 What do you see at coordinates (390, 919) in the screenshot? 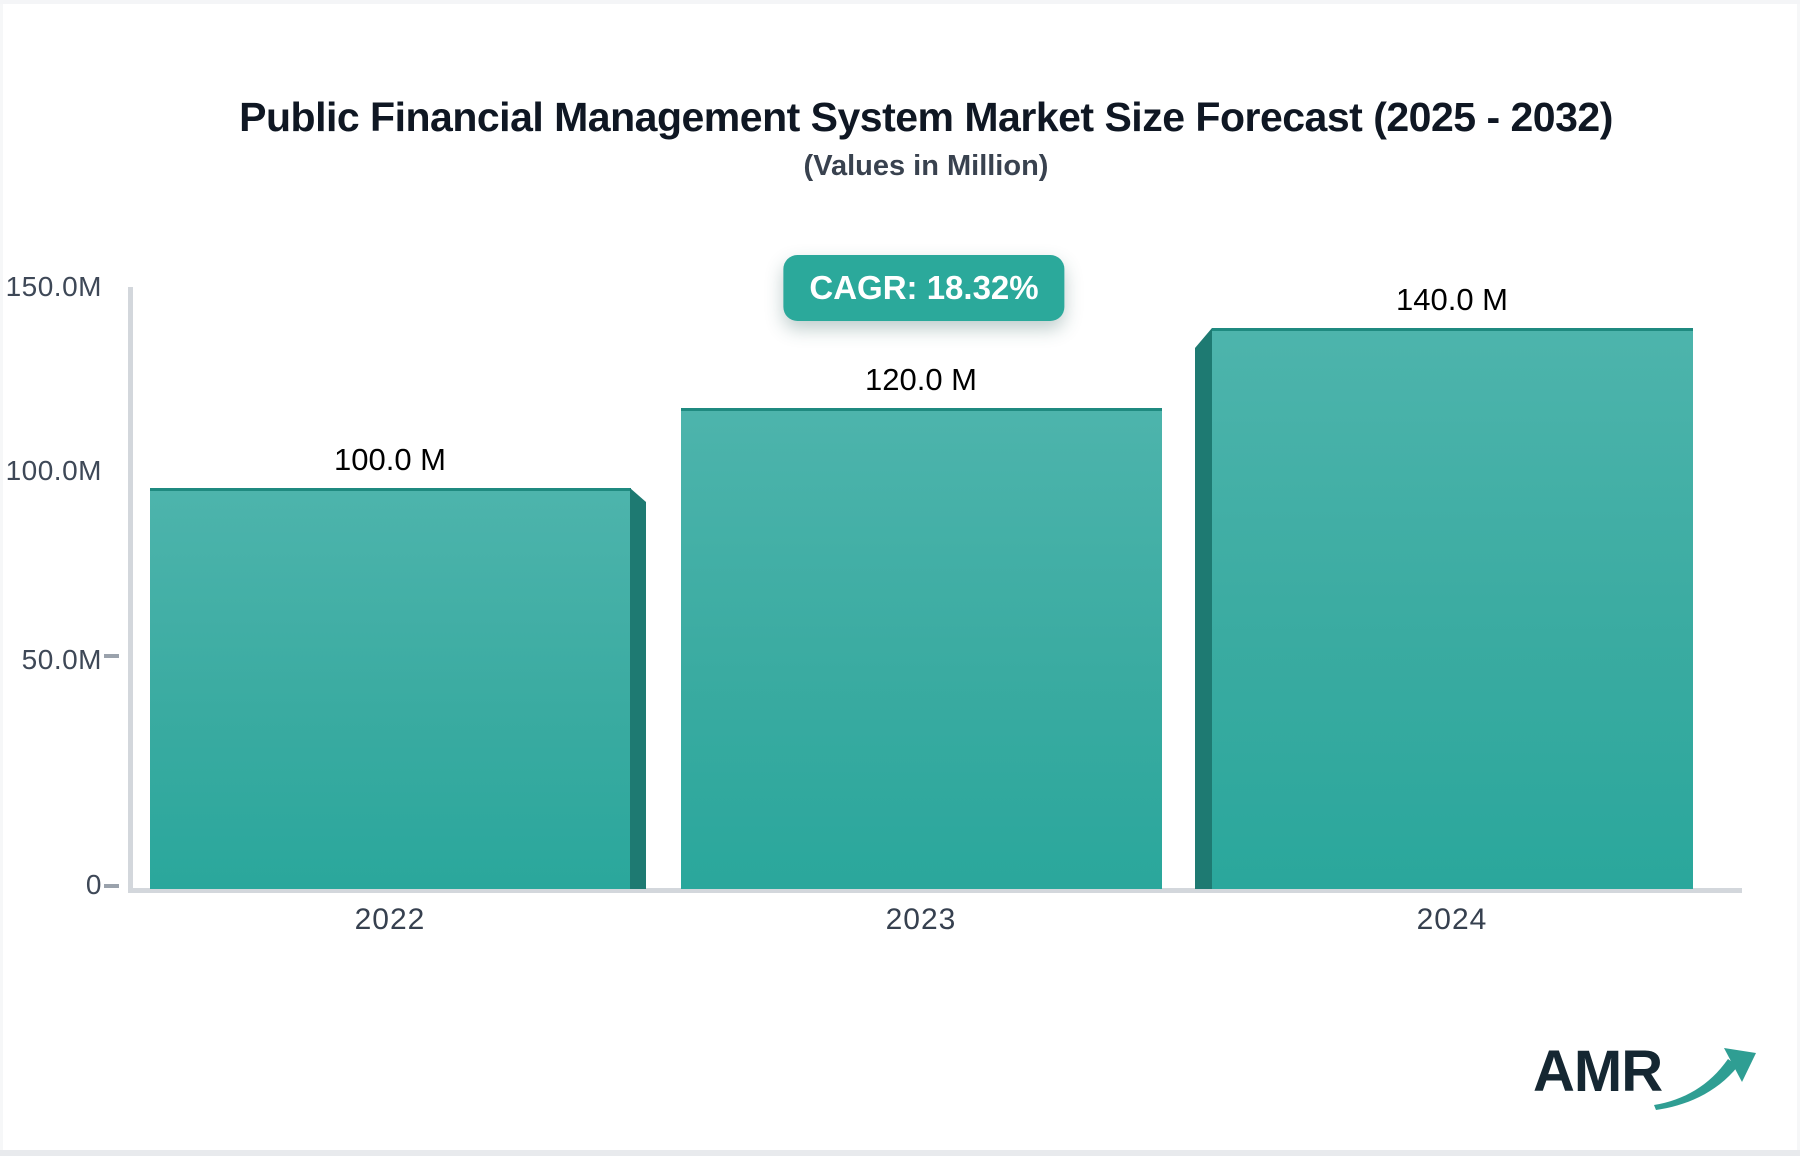
I see `x-axis-category-label: 2022` at bounding box center [390, 919].